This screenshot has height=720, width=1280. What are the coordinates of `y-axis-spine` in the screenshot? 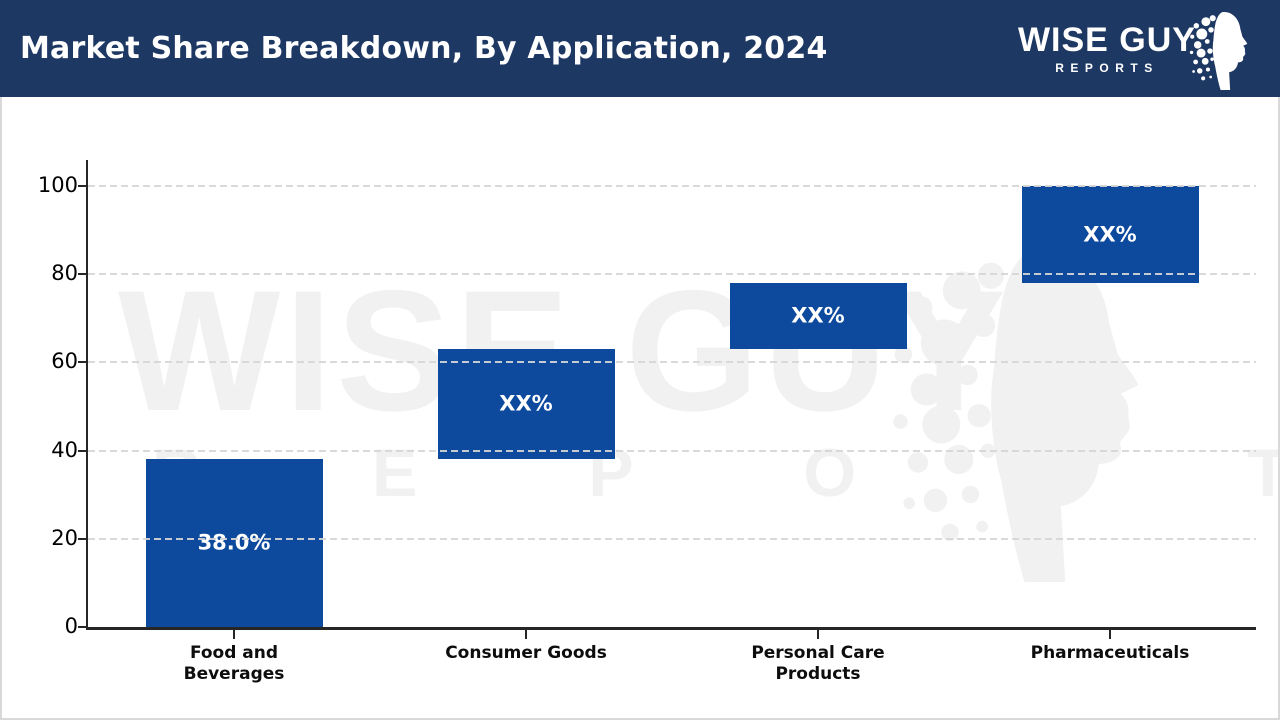 It's located at (87, 394).